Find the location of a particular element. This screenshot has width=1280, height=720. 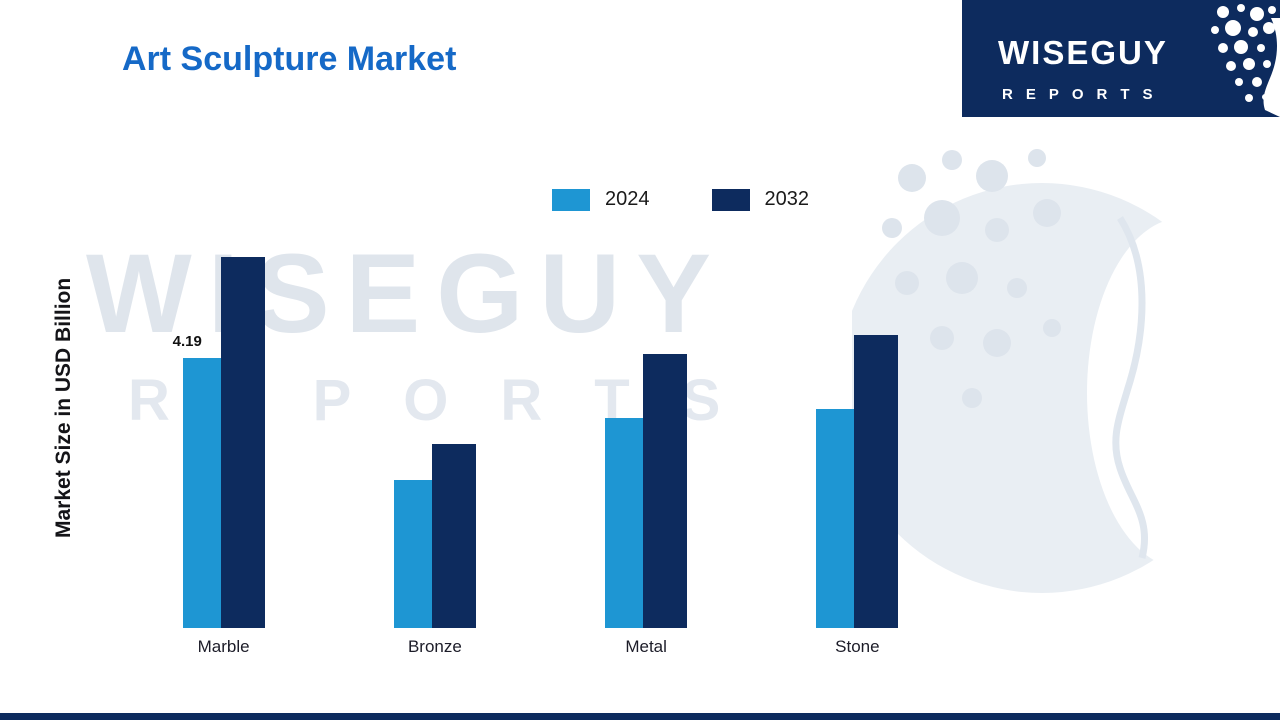

bar-group-bronze: Bronze is located at coordinates (434, 550).